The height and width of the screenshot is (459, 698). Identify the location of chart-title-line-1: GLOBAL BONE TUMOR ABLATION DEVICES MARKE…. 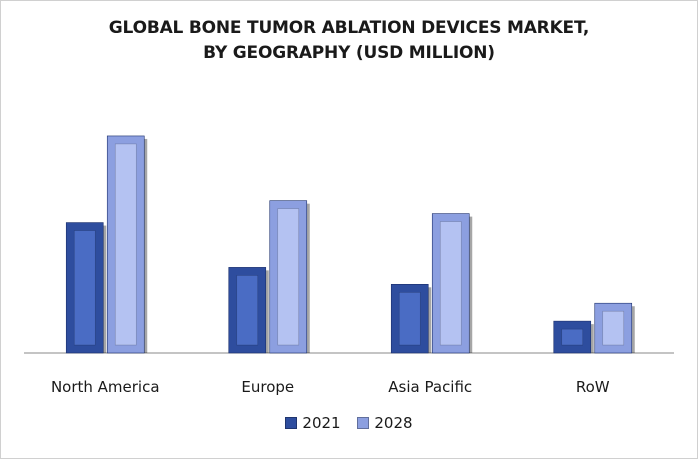
(349, 28).